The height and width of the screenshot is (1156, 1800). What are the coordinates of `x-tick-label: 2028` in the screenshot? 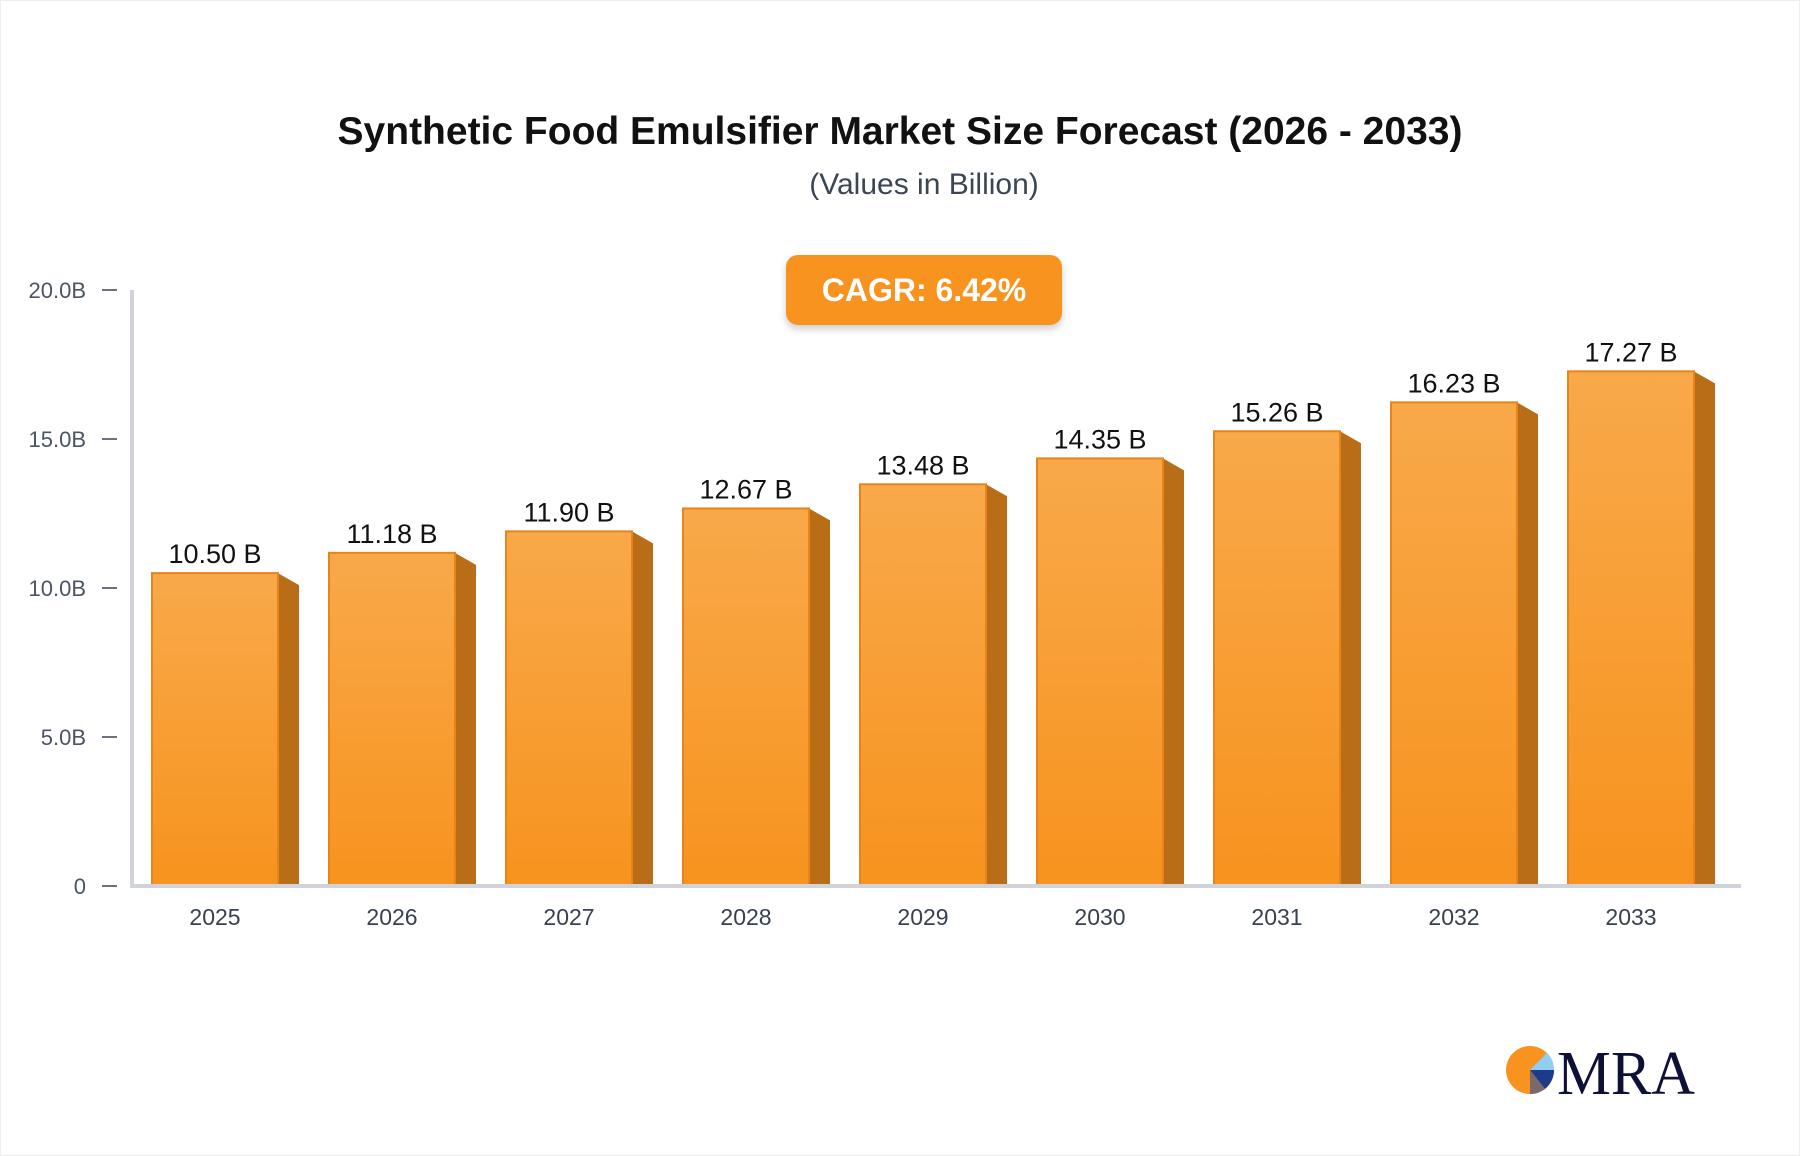 It's located at (745, 917).